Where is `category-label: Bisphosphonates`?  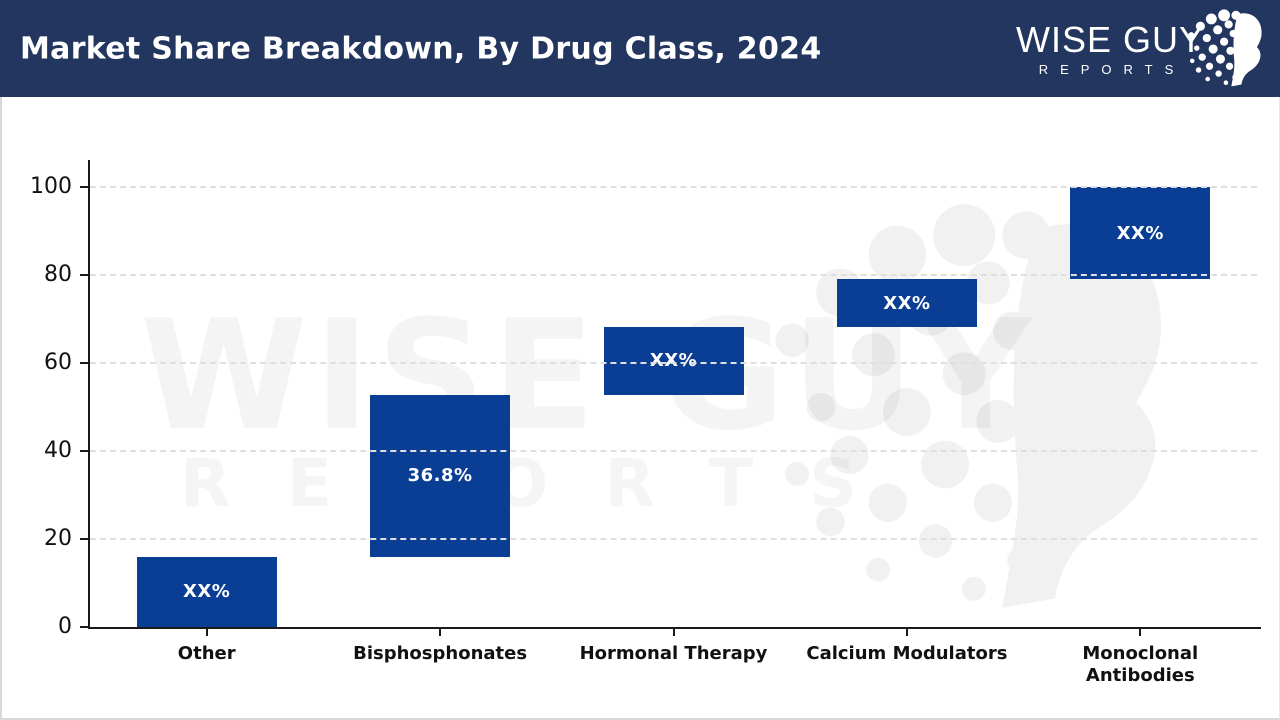 category-label: Bisphosphonates is located at coordinates (440, 653).